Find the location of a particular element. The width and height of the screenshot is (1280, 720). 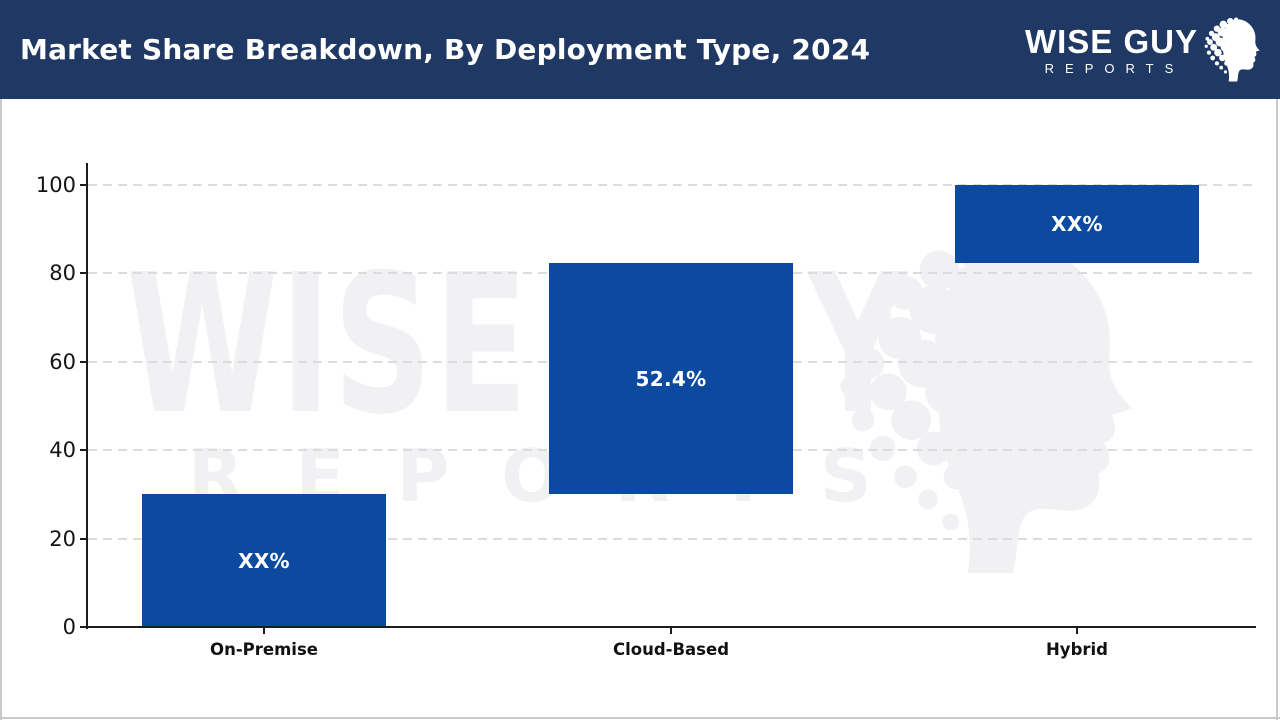

bar-cloud-based: 52.4% is located at coordinates (671, 378).